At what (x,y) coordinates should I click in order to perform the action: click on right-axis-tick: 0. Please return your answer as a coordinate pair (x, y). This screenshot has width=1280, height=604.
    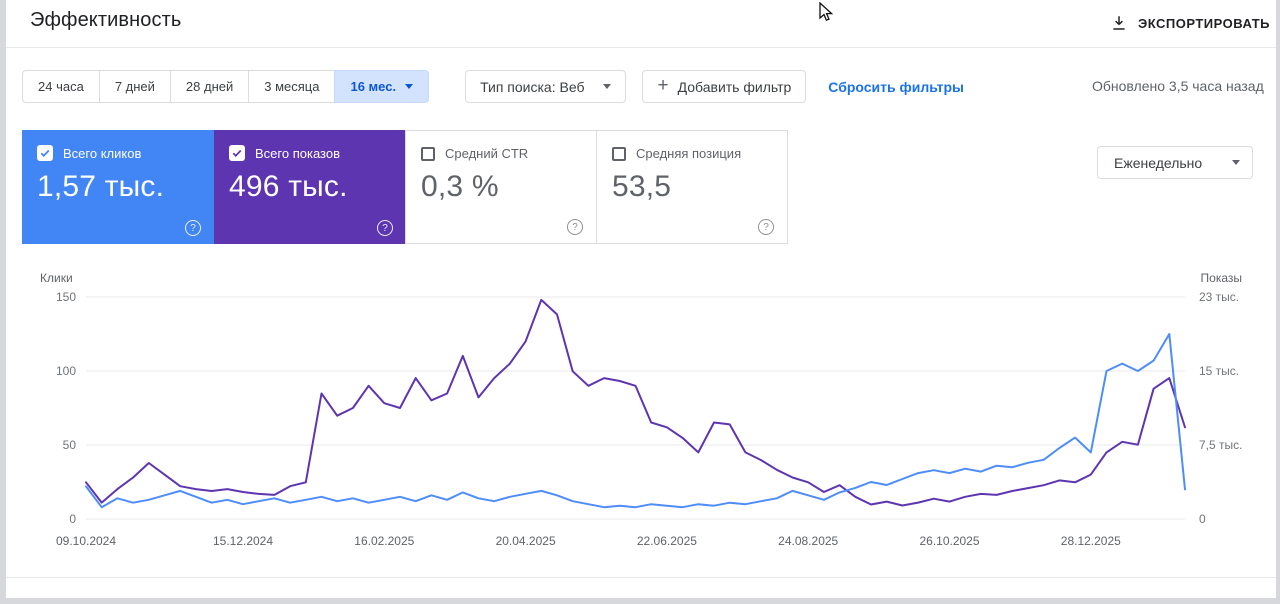
    Looking at the image, I should click on (1202, 519).